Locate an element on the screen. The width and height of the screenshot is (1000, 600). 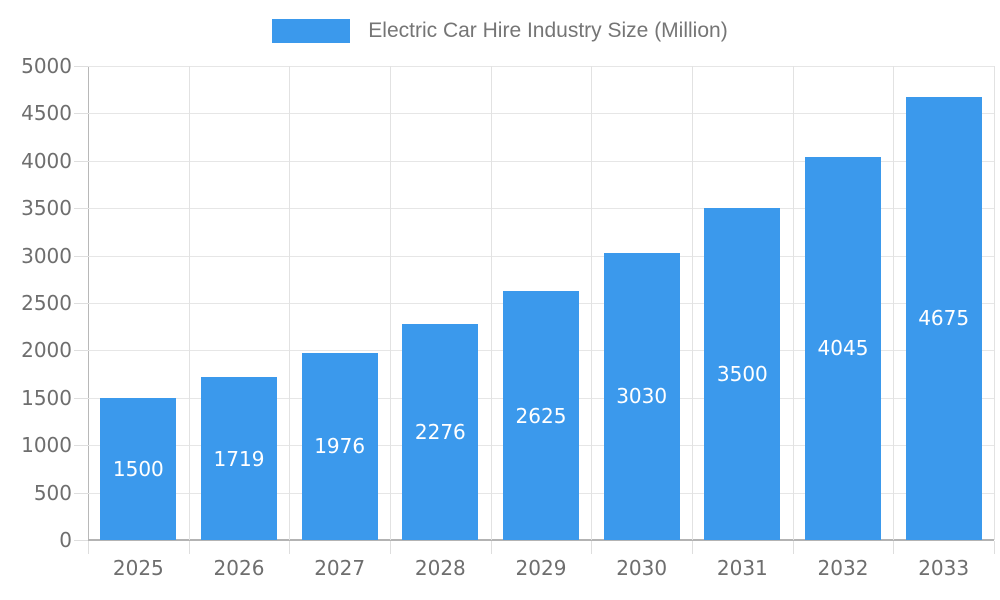
x-axis-label: 2027 is located at coordinates (340, 568).